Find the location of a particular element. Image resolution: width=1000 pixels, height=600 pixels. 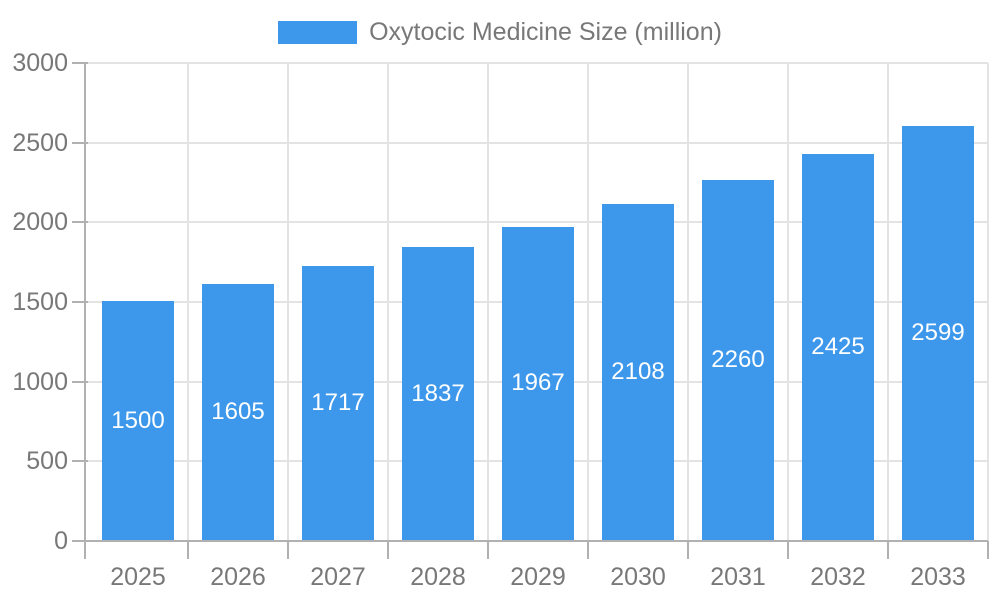

x-axis-line is located at coordinates (530, 541).